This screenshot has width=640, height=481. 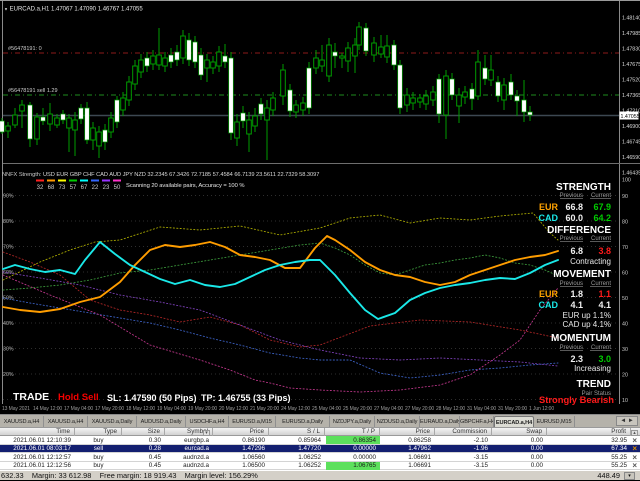 What do you see at coordinates (592, 368) in the screenshot?
I see `svg-text: Increasing` at bounding box center [592, 368].